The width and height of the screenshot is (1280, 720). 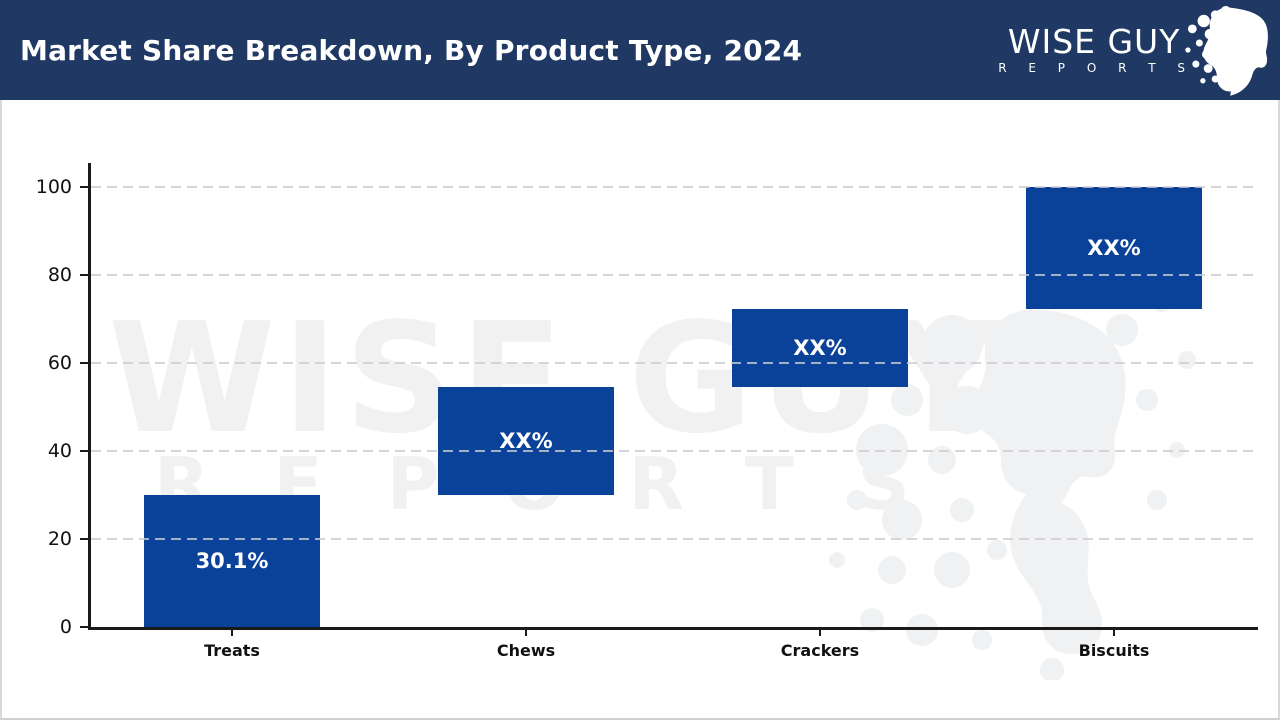 I want to click on bar-treats: 30.1%, so click(x=232, y=560).